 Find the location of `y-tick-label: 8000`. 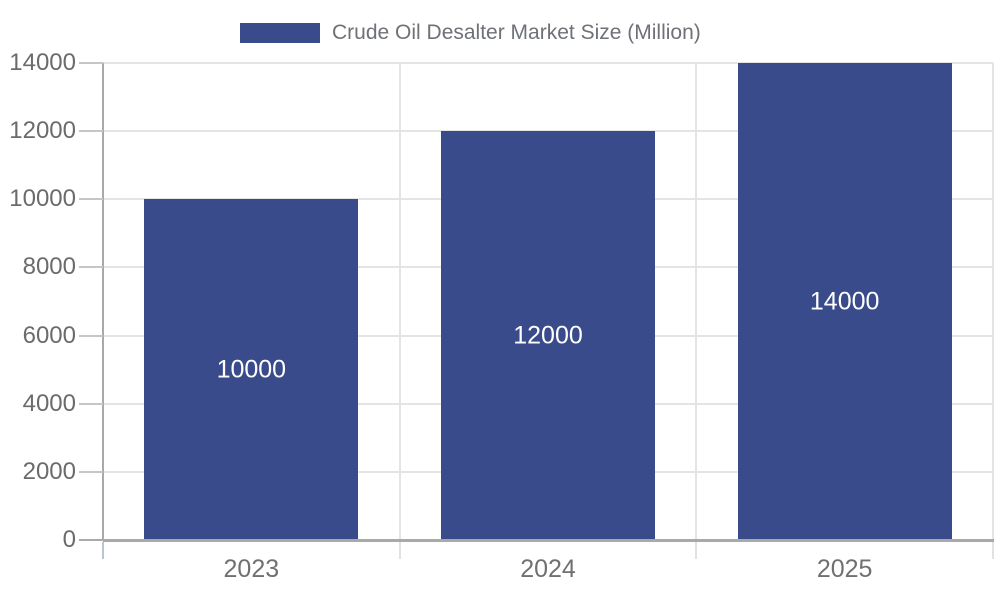

y-tick-label: 8000 is located at coordinates (49, 267).